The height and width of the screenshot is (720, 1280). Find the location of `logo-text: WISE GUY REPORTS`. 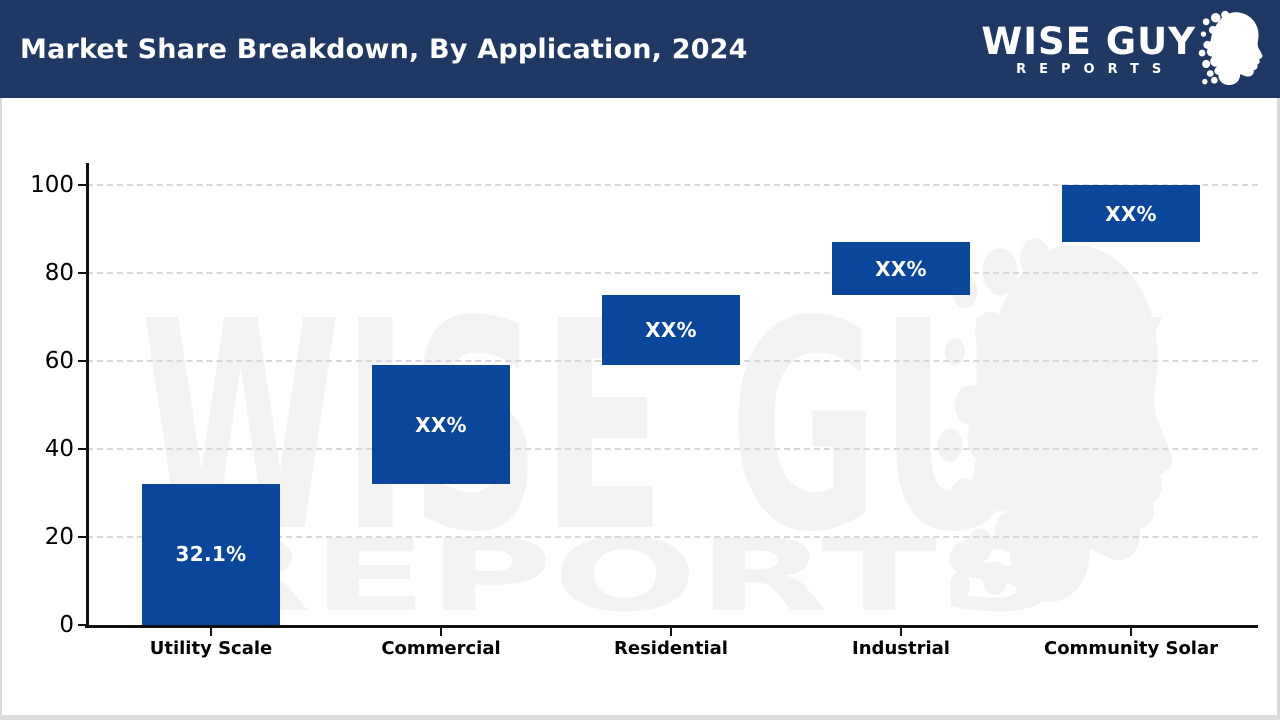

logo-text: WISE GUY REPORTS is located at coordinates (1088, 49).